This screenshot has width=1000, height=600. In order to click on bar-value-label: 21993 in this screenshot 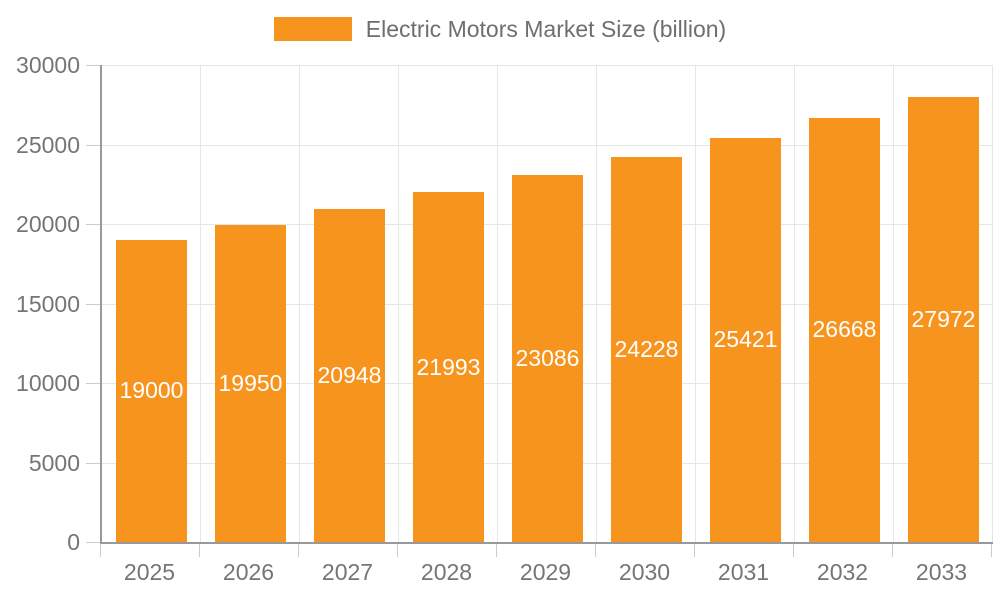, I will do `click(448, 366)`.